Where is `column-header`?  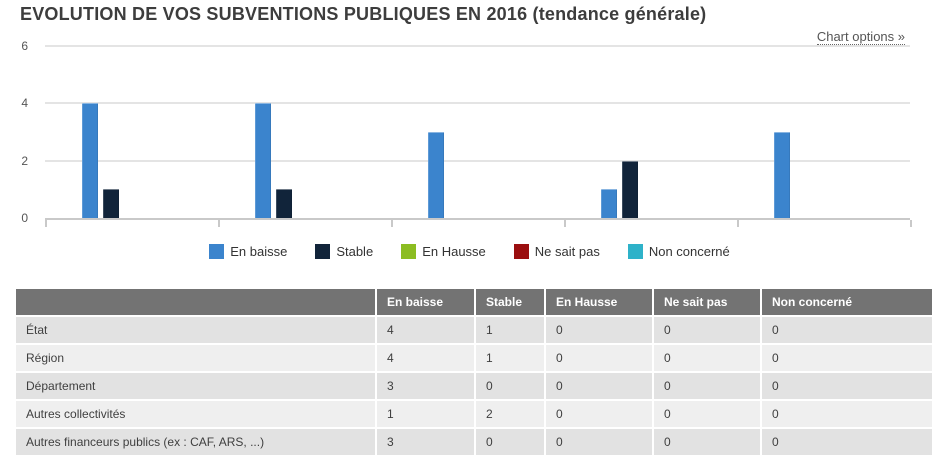
column-header is located at coordinates (195, 302).